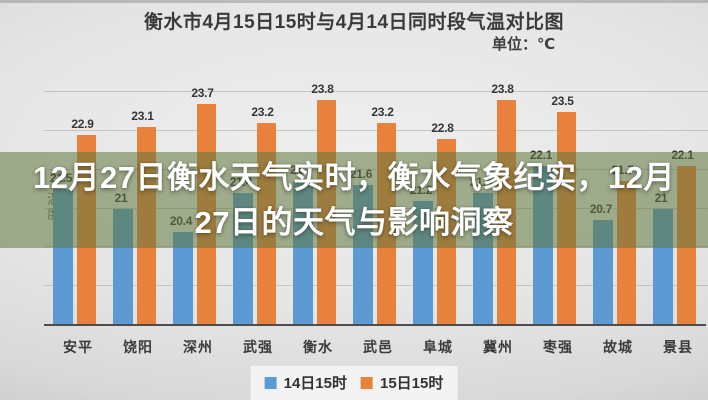 This screenshot has width=708, height=400. I want to click on bar-value-label: 23.5, so click(562, 100).